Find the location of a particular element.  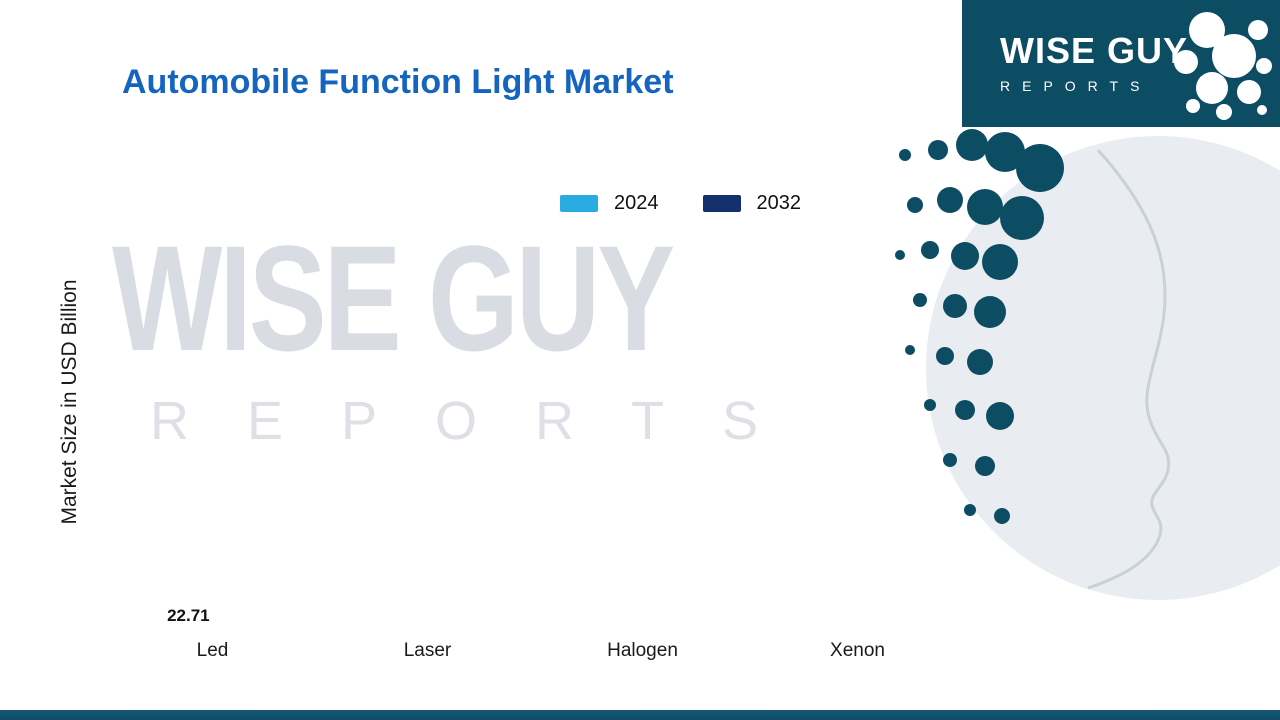

watermark-wiseguy: WISE GUY is located at coordinates (393, 298).